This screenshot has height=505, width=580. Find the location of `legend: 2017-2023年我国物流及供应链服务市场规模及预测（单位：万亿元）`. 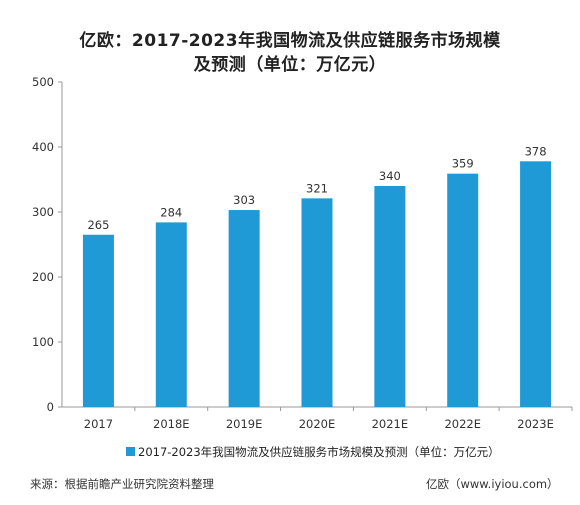

legend: 2017-2023年我国物流及供应链服务市场规模及预测（单位：万亿元） is located at coordinates (313, 452).